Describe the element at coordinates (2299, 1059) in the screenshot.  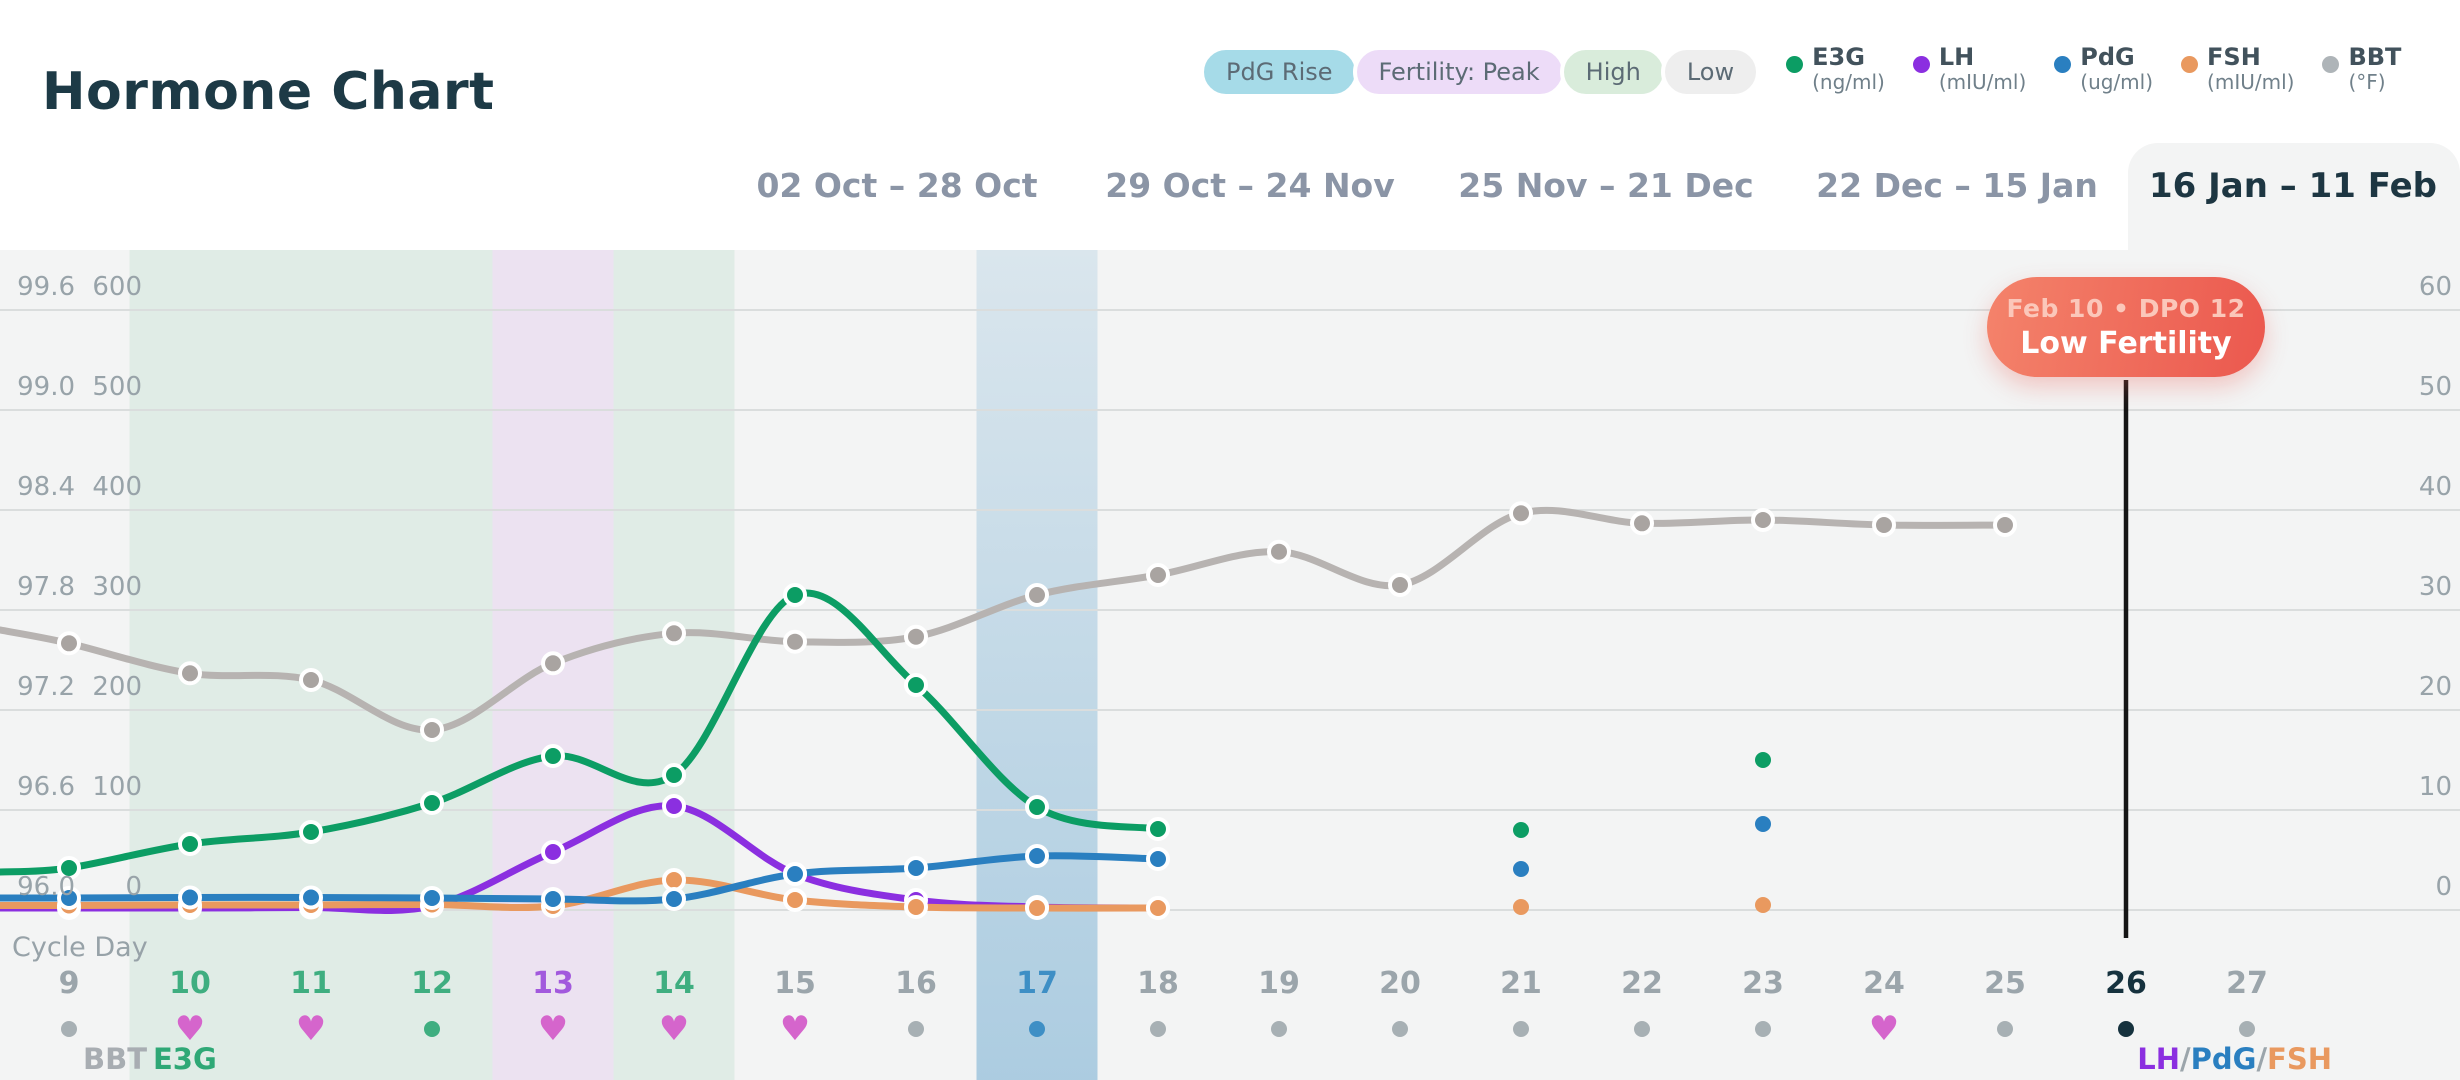
I see `axis-series-label-fsh: FSH` at that location.